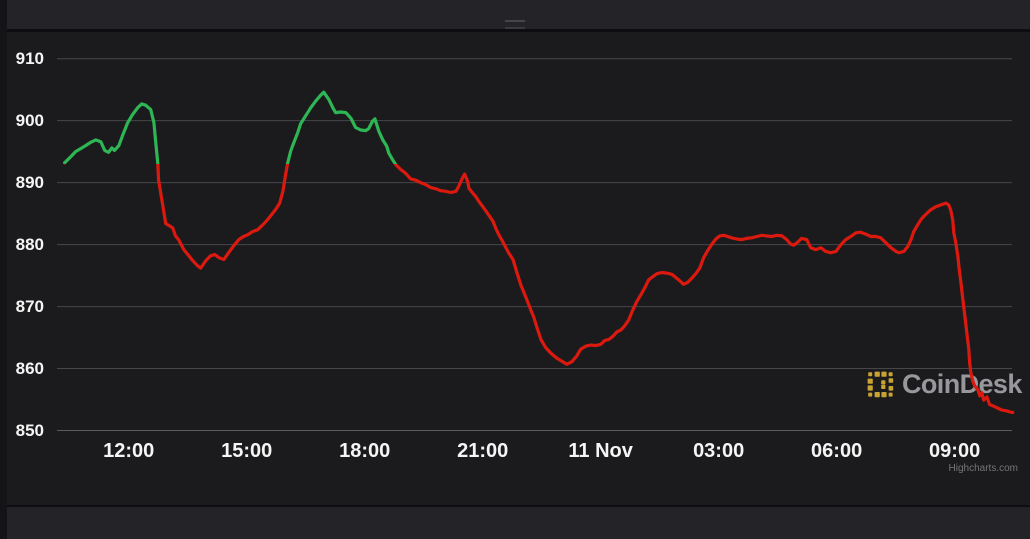 This screenshot has width=1030, height=539. I want to click on y-axis-tick-label: 910, so click(29, 58).